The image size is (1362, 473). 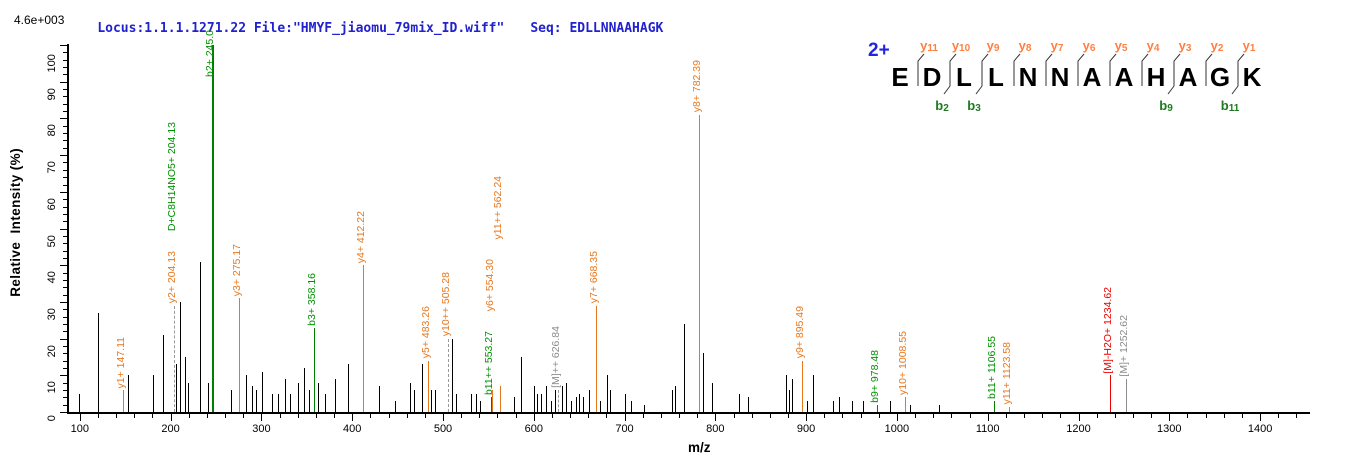 I want to click on residue-letter: A, so click(x=1124, y=77).